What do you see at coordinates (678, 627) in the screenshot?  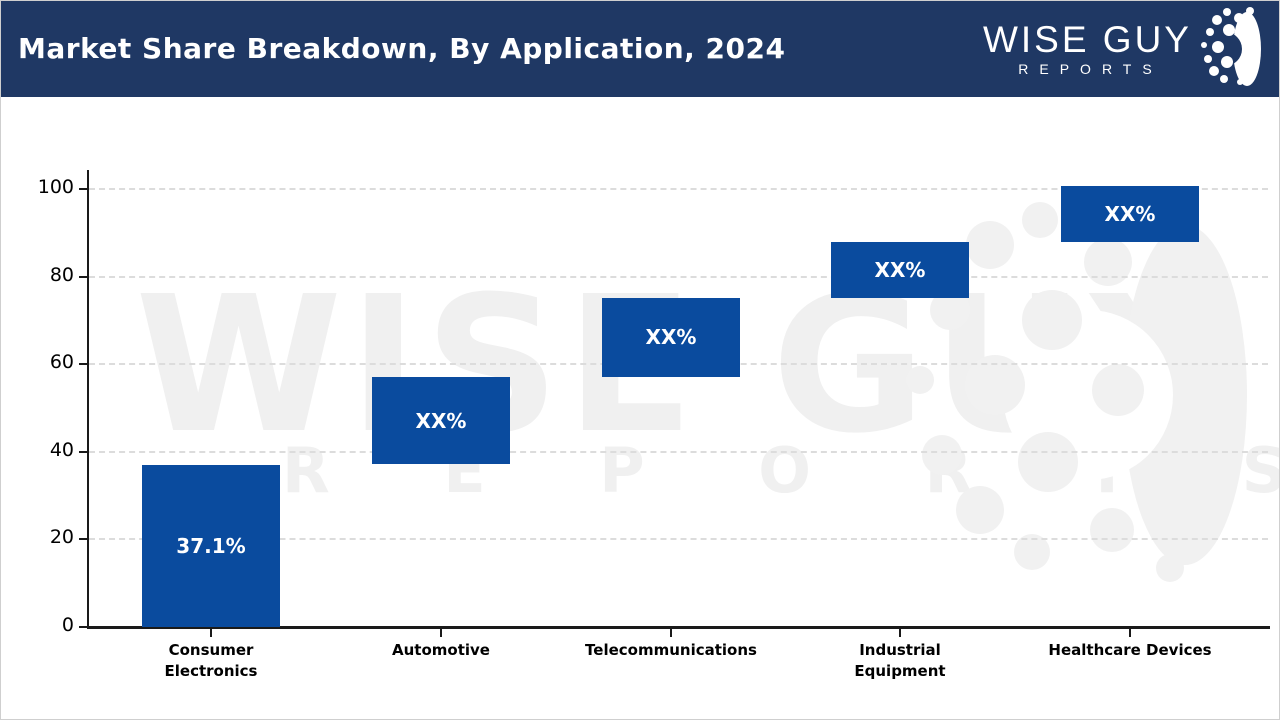 I see `x-axis-line` at bounding box center [678, 627].